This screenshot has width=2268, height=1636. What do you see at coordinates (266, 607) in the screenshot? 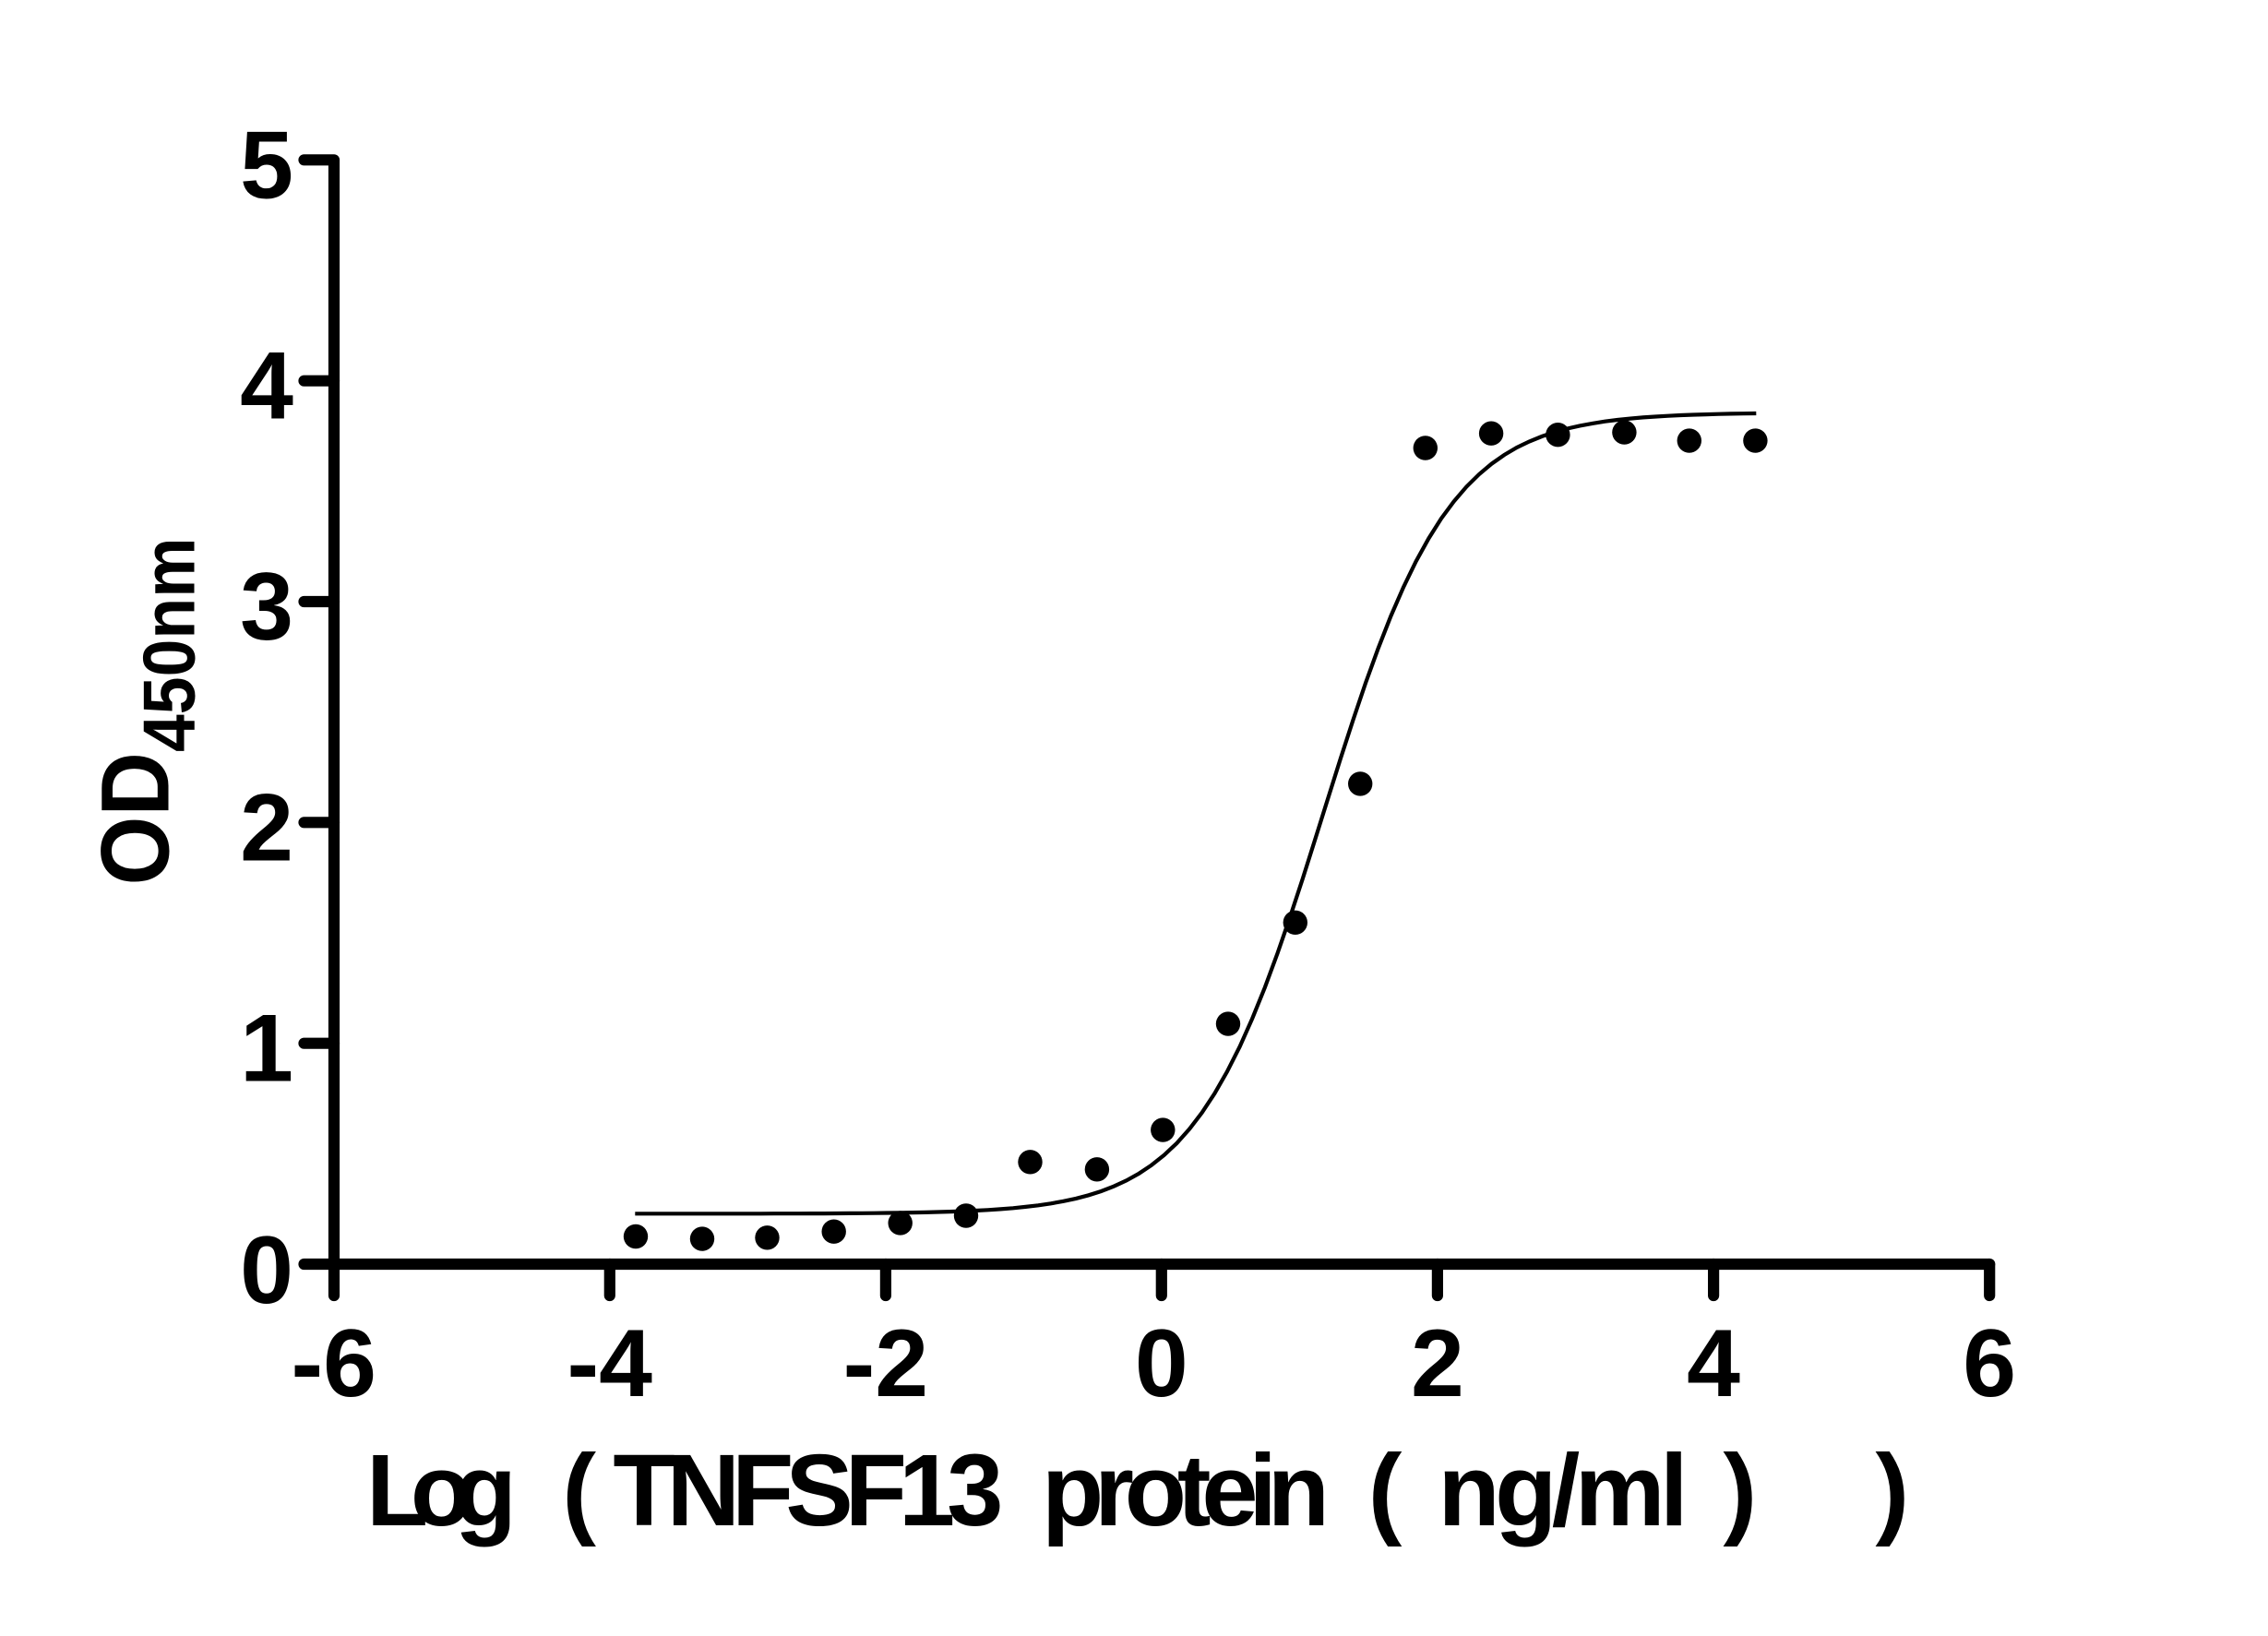
I see `svg-text: 3` at bounding box center [266, 607].